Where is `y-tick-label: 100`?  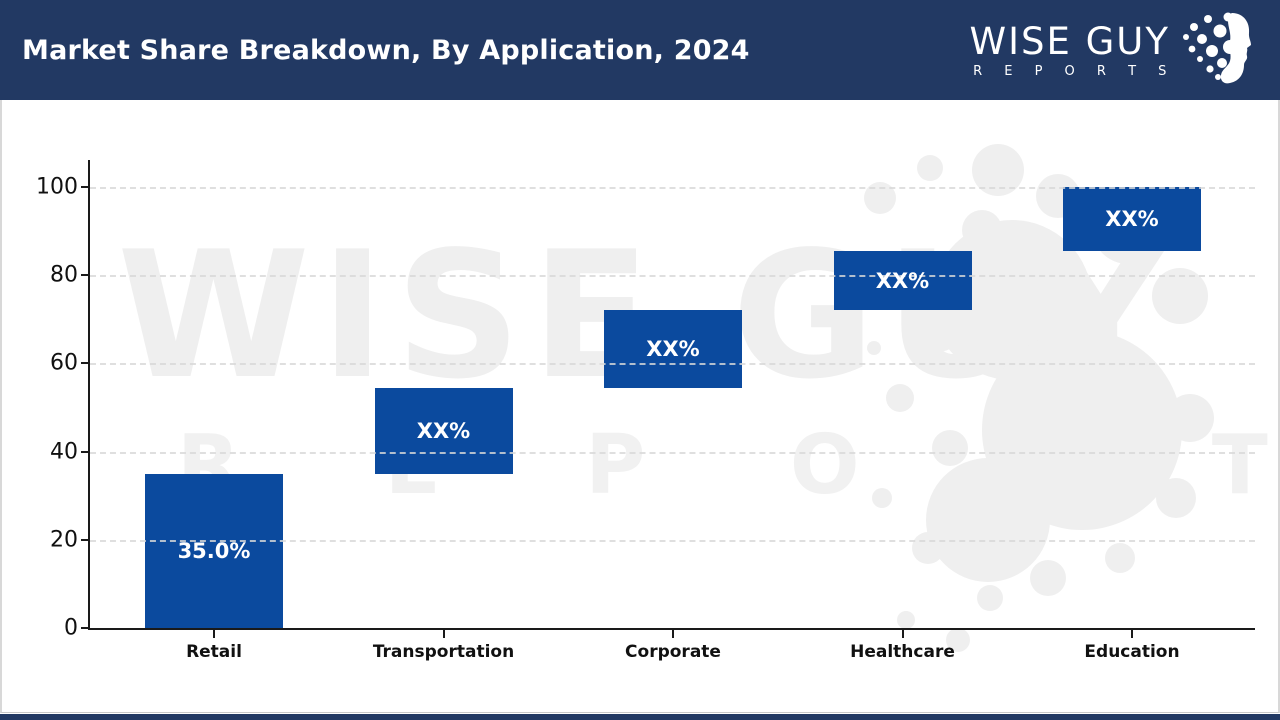
y-tick-label: 100 is located at coordinates (57, 187).